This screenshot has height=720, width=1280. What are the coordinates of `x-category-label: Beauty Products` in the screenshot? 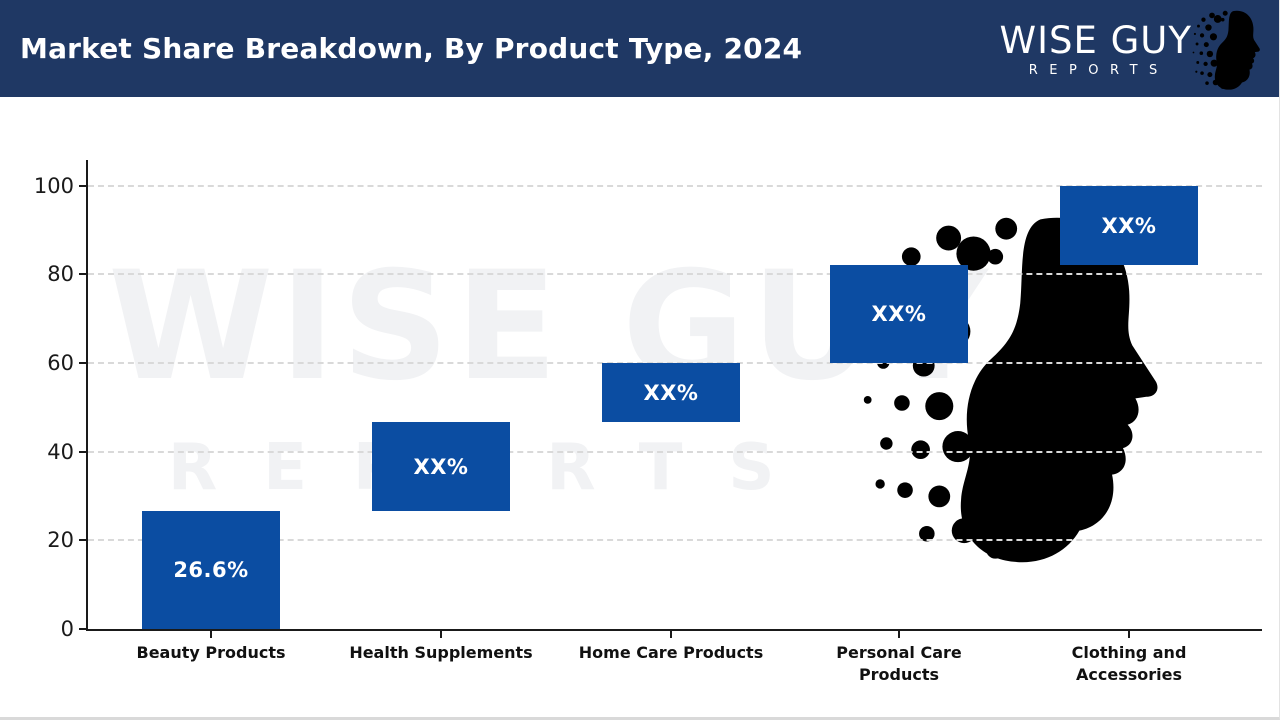 It's located at (211, 652).